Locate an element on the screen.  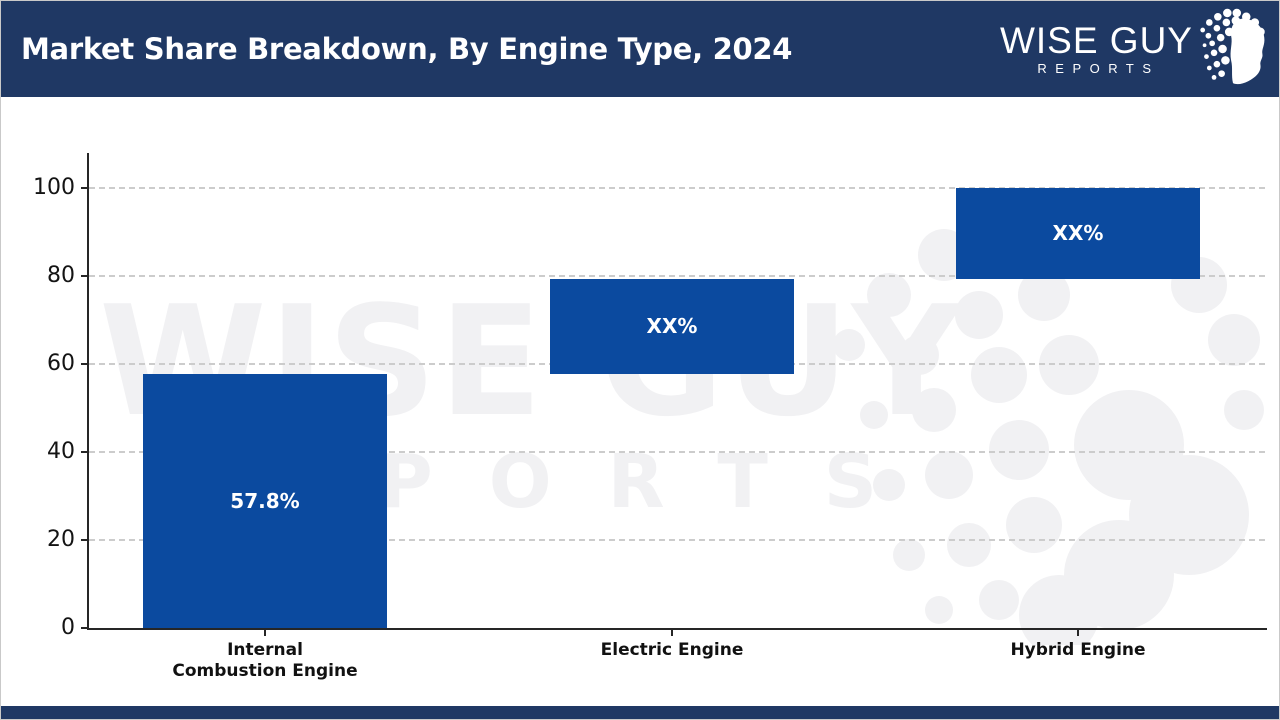
logo-reports-label: REPORTS is located at coordinates (1098, 68).